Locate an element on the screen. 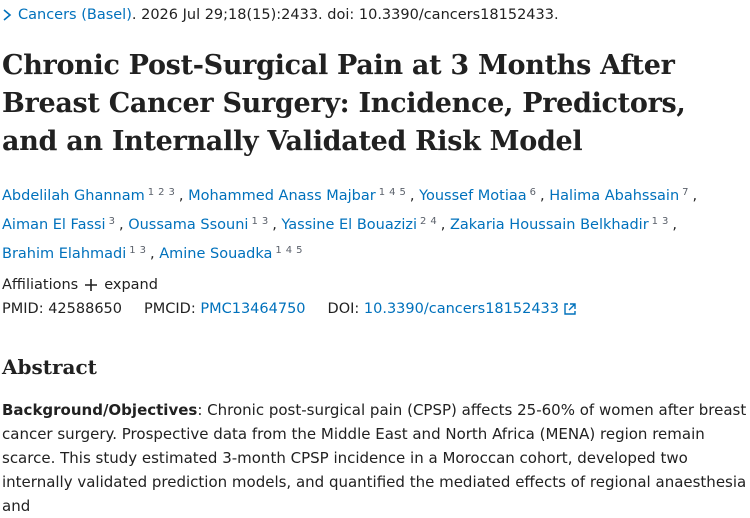 Image resolution: width=750 pixels, height=518 pixels. abstract-heading: Abstract is located at coordinates (49, 367).